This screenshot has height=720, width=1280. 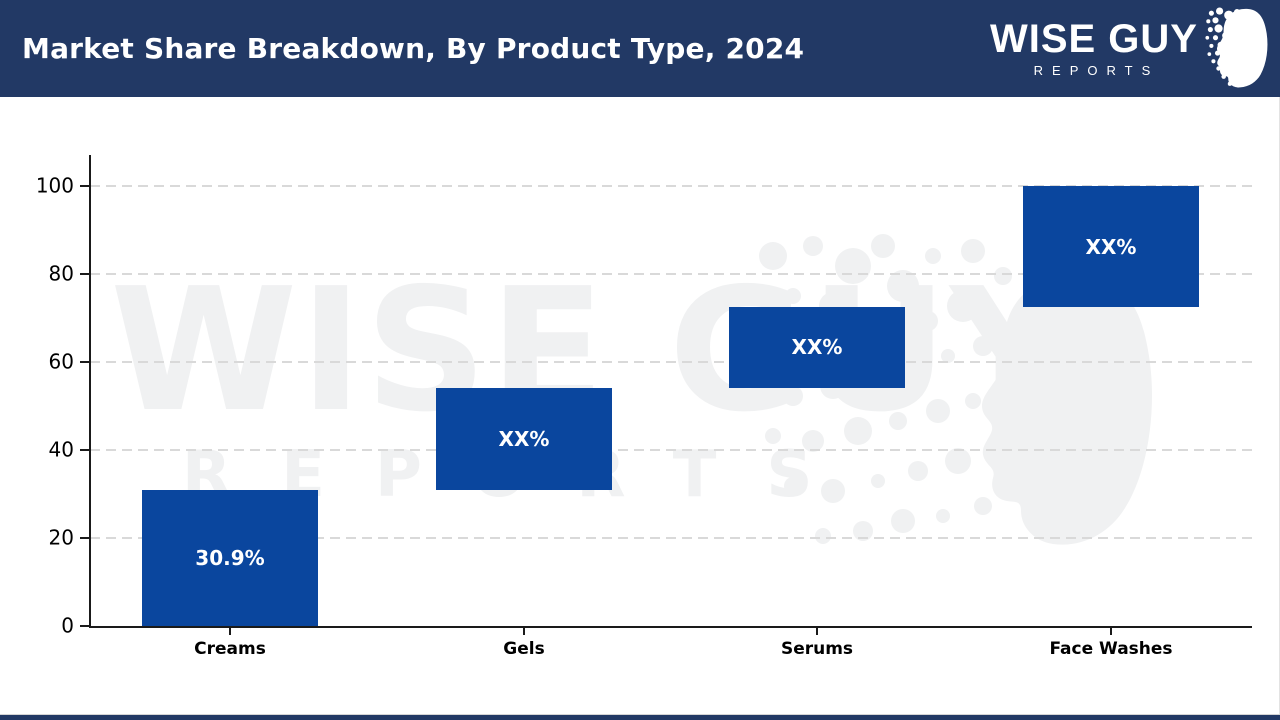 What do you see at coordinates (1096, 70) in the screenshot?
I see `logo-wordmark-line2: REPORTS` at bounding box center [1096, 70].